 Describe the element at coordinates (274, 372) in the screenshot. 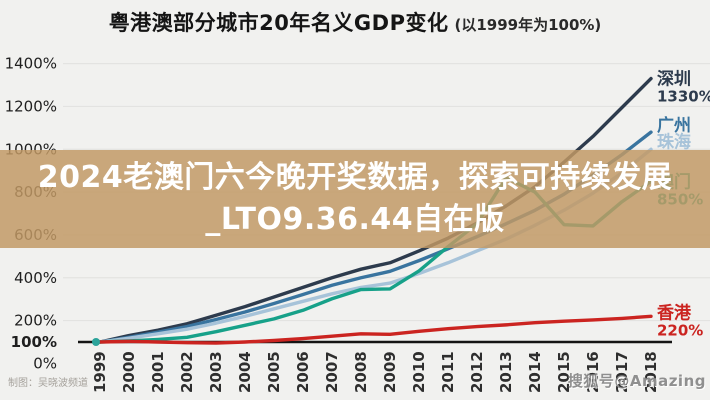

I see `x-tick-label-2005: 2005` at that location.